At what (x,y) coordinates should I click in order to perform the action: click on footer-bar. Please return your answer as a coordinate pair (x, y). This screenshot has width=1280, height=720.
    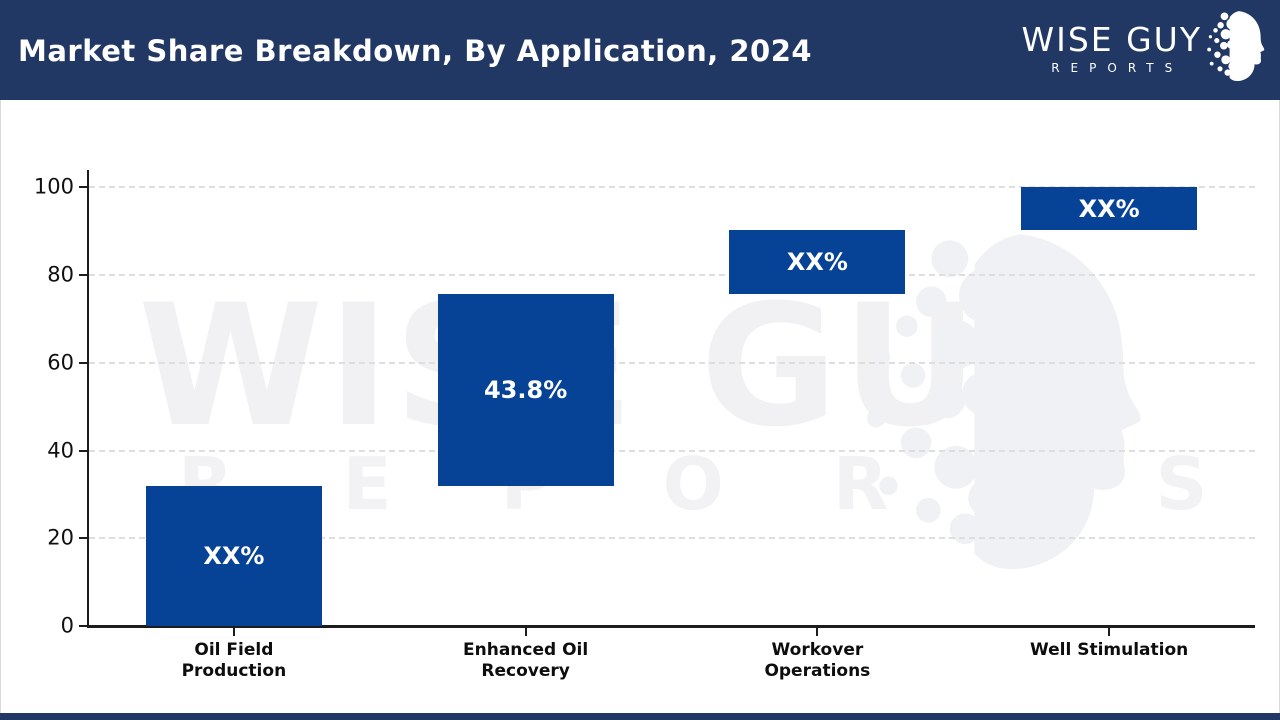
    Looking at the image, I should click on (640, 716).